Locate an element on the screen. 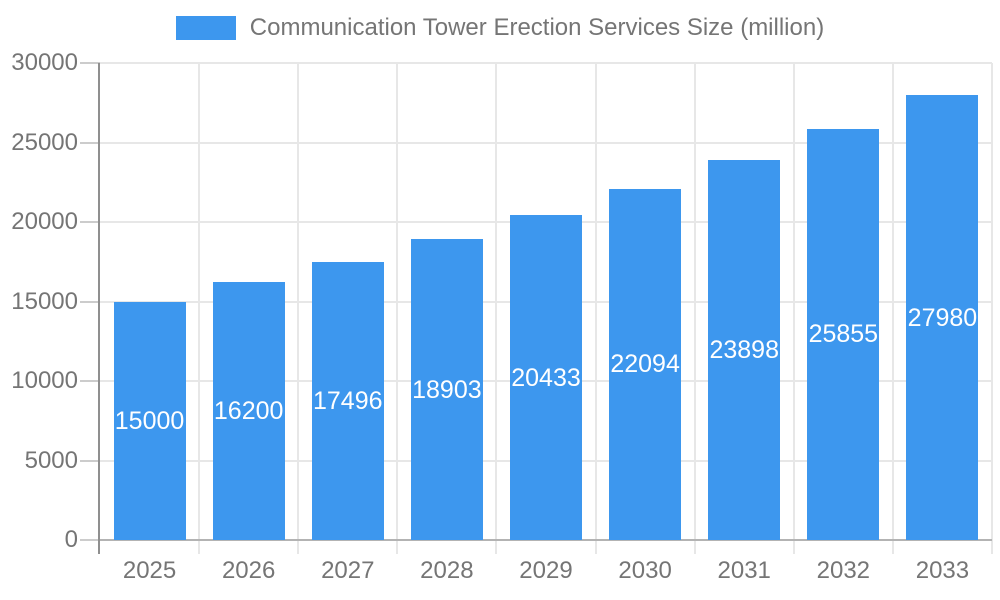 The image size is (1000, 600). bar-value-label: 22094 is located at coordinates (645, 364).